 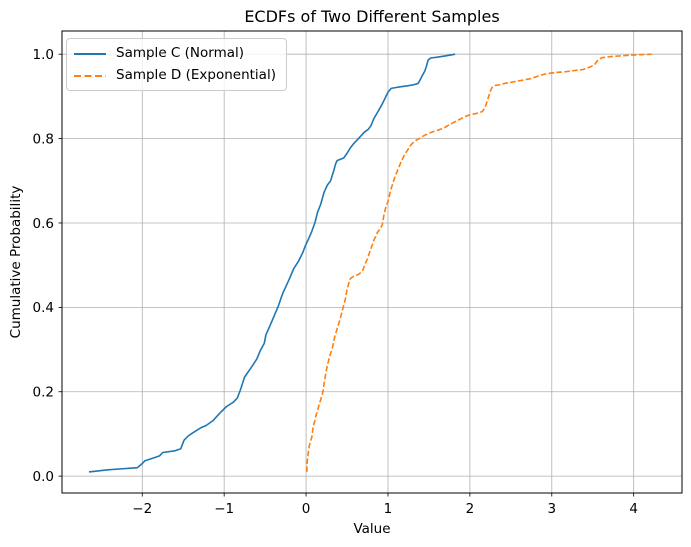 I want to click on y-tick-label: 0.8, so click(x=43, y=139).